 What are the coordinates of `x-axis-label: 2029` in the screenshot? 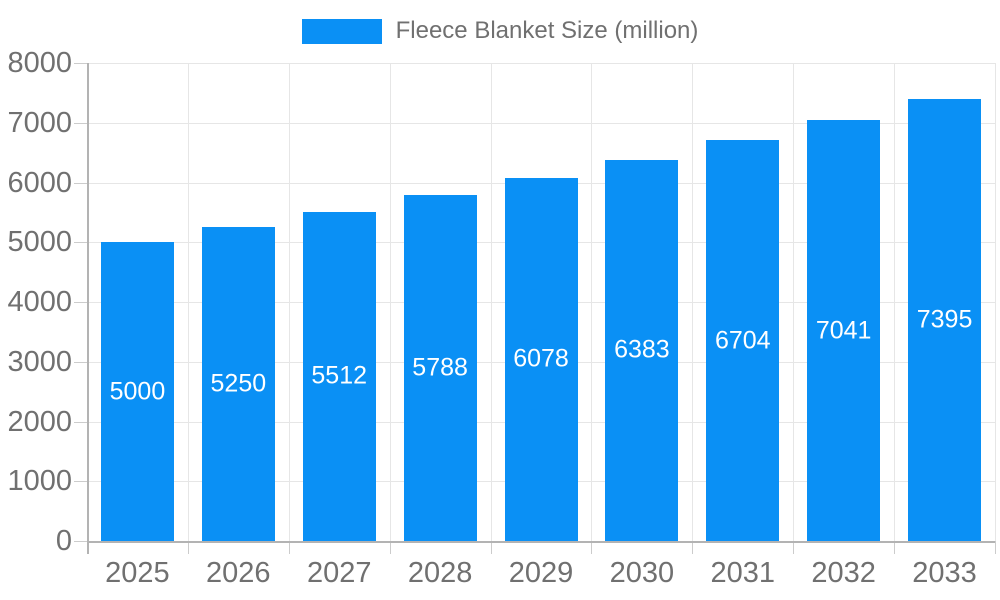 It's located at (541, 573).